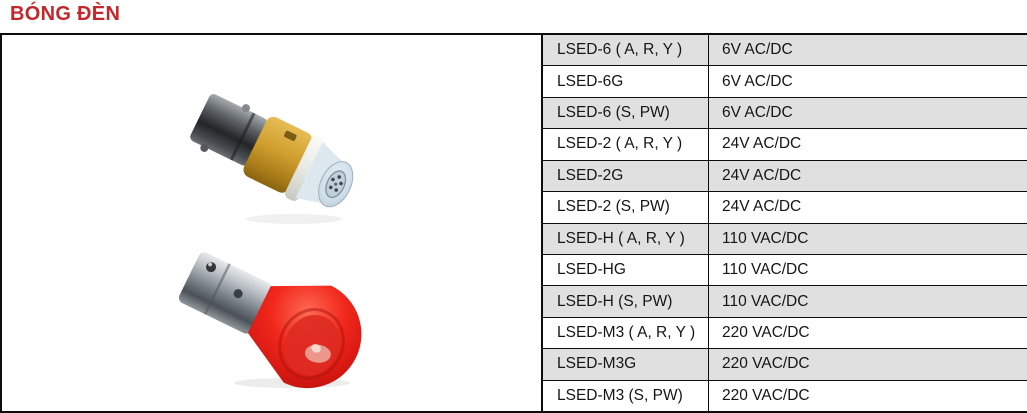 This screenshot has width=1027, height=413. I want to click on model-cell: LSED-M3 (S, PW), so click(626, 396).